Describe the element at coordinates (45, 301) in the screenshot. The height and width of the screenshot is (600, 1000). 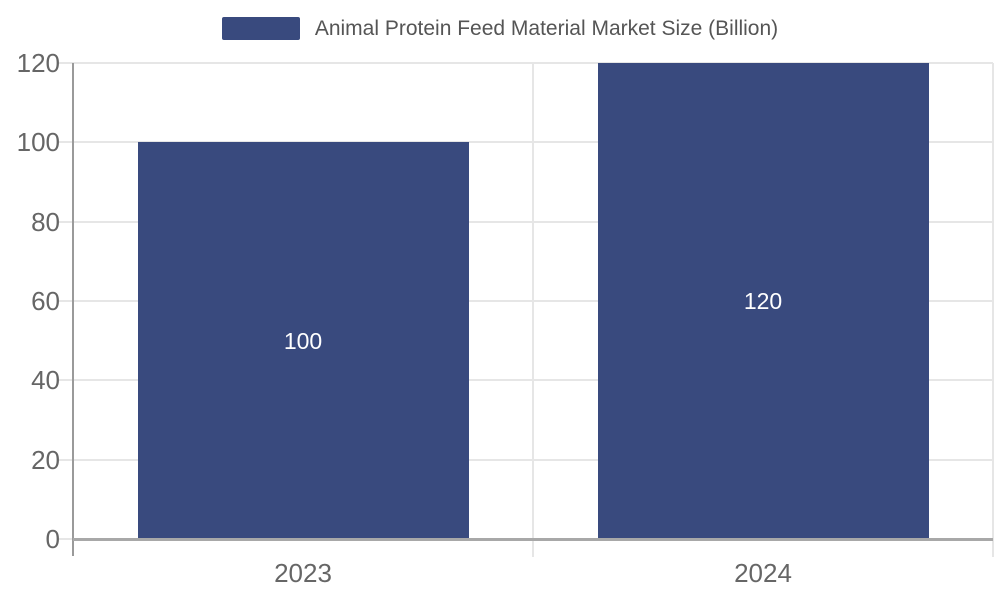
I see `y-tick-label: 60` at that location.